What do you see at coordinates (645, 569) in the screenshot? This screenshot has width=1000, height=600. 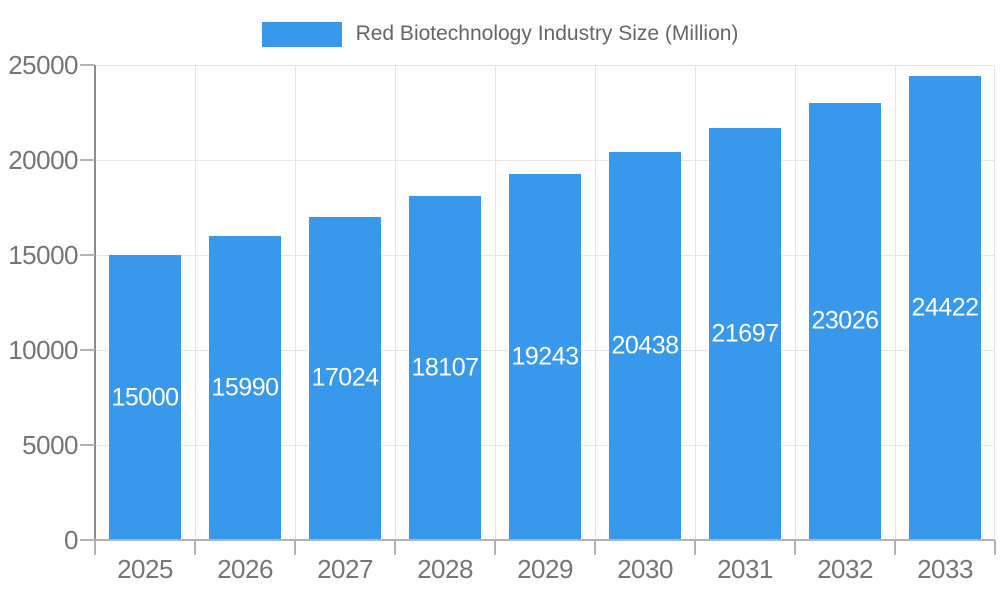 I see `x-axis-tick-label: 2030` at bounding box center [645, 569].